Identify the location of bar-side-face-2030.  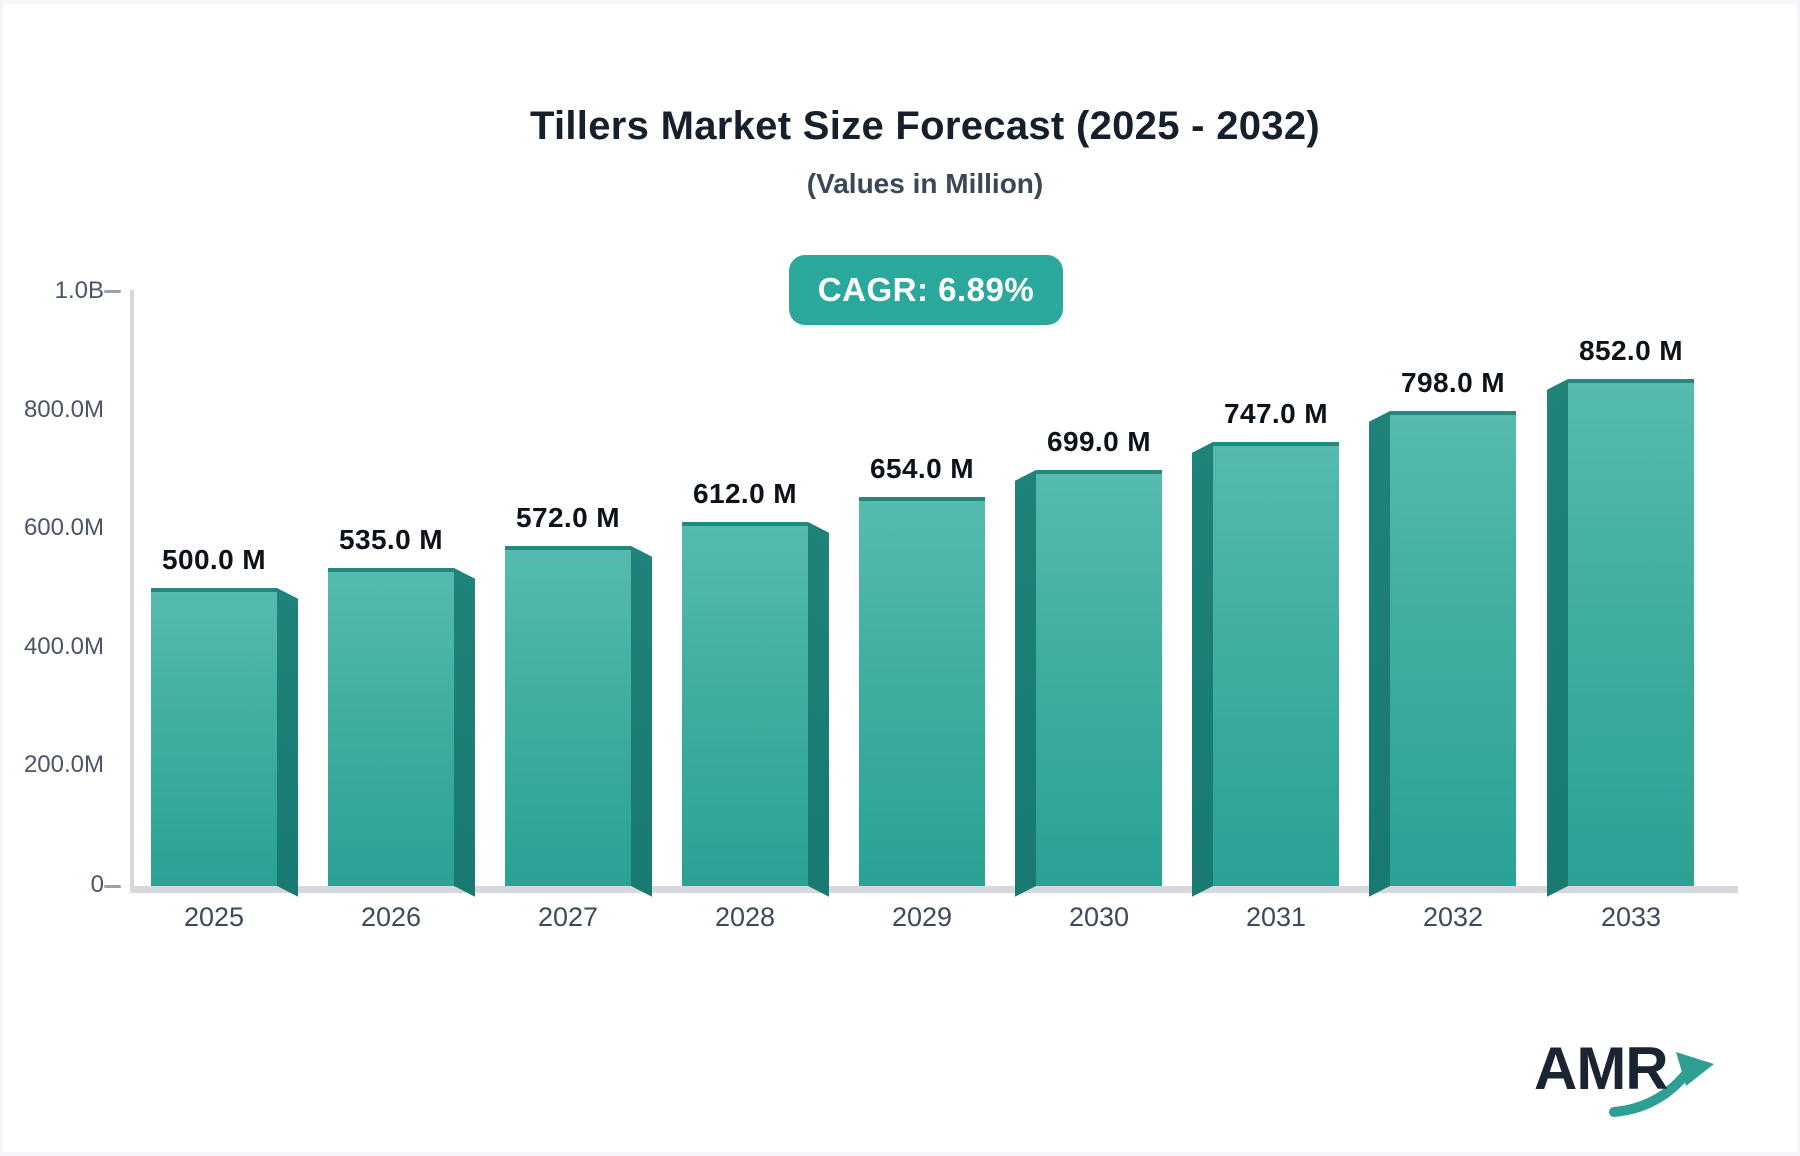
(1025, 683).